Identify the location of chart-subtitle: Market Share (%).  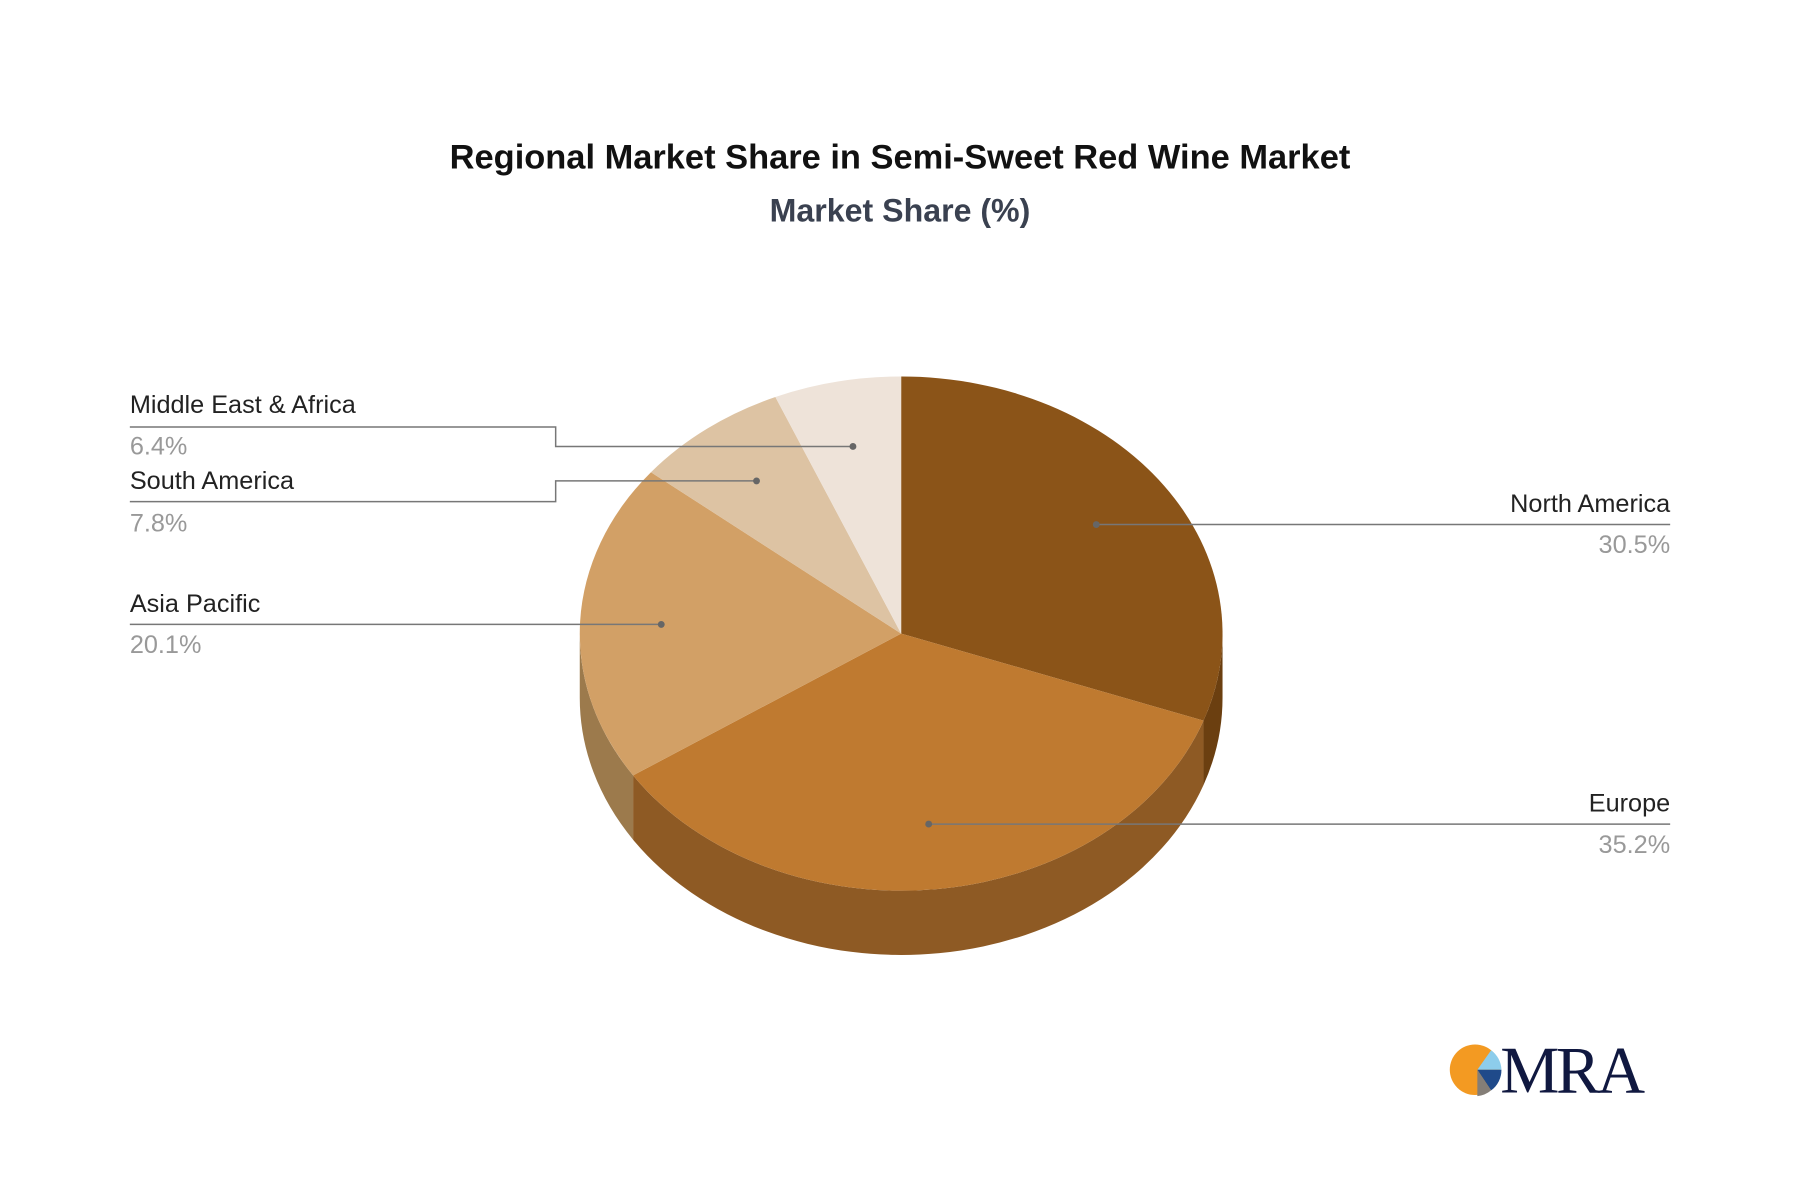
(900, 211).